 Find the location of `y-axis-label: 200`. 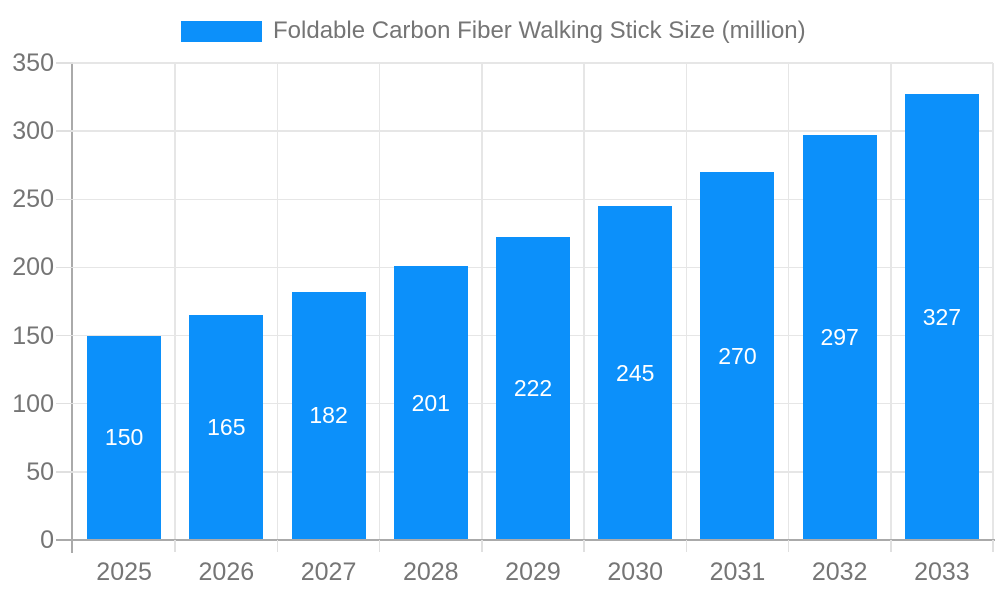

y-axis-label: 200 is located at coordinates (33, 267).